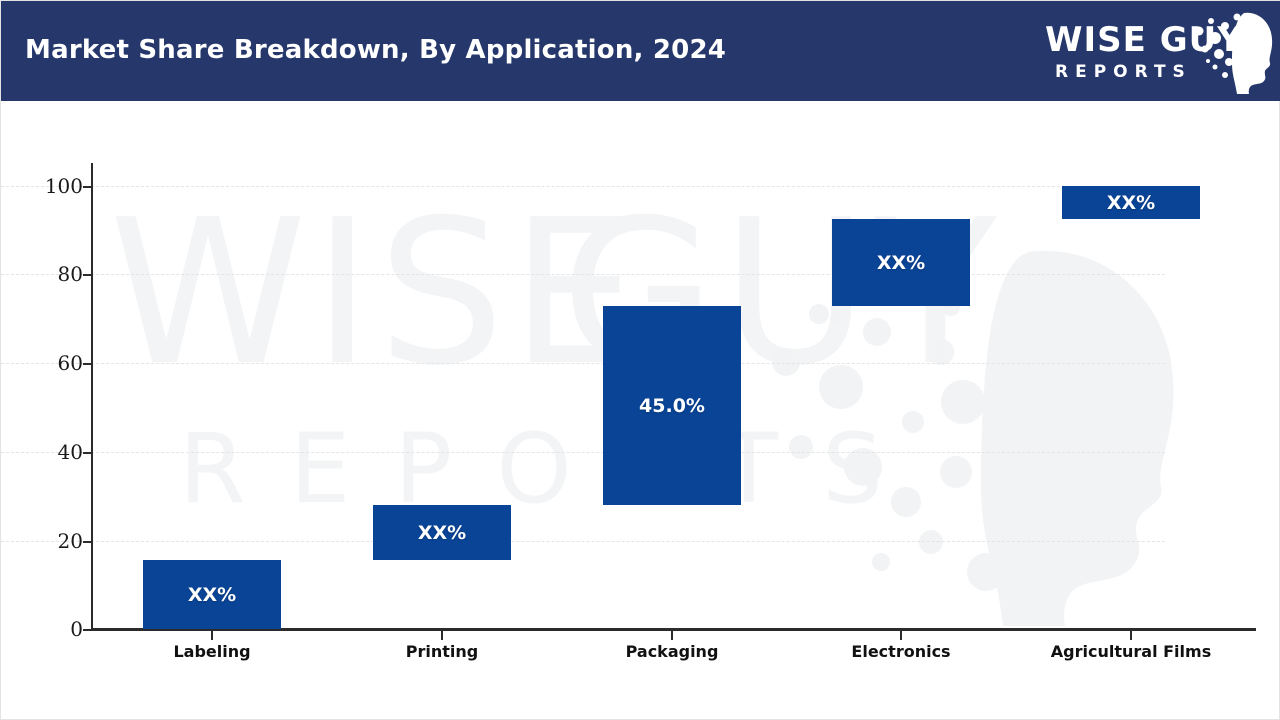 The width and height of the screenshot is (1280, 720). I want to click on y-tick-label-20: 20, so click(70, 541).